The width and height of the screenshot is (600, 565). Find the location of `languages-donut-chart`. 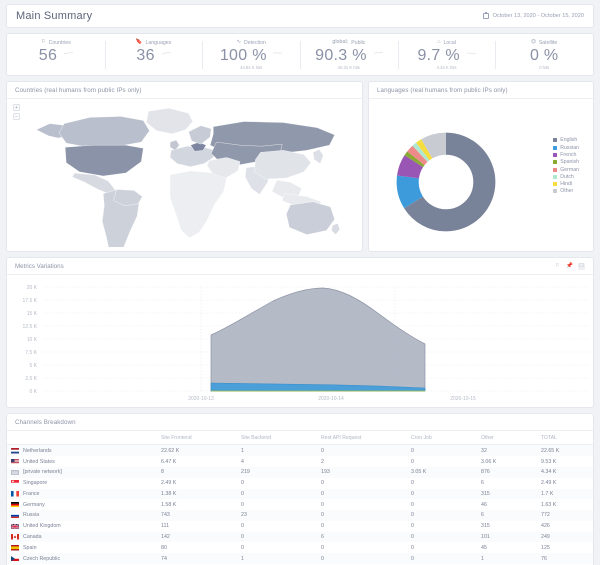

languages-donut-chart is located at coordinates (446, 182).